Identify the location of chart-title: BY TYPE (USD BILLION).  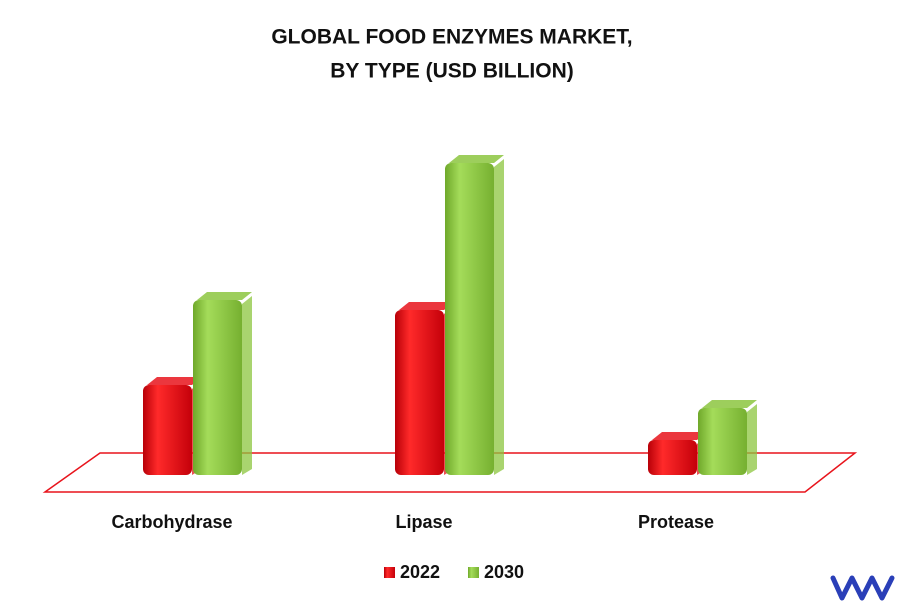
(451, 71).